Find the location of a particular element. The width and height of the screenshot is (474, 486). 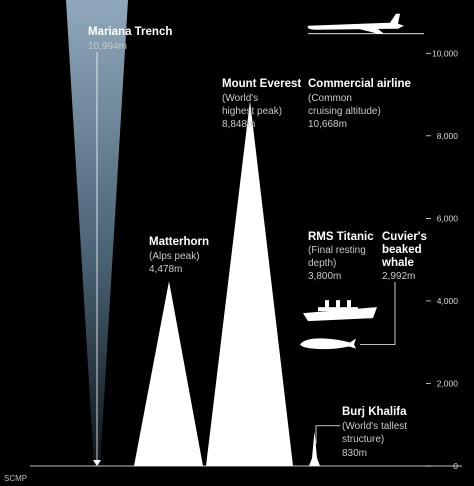

y-tick-label-3: 4,000 is located at coordinates (448, 301).